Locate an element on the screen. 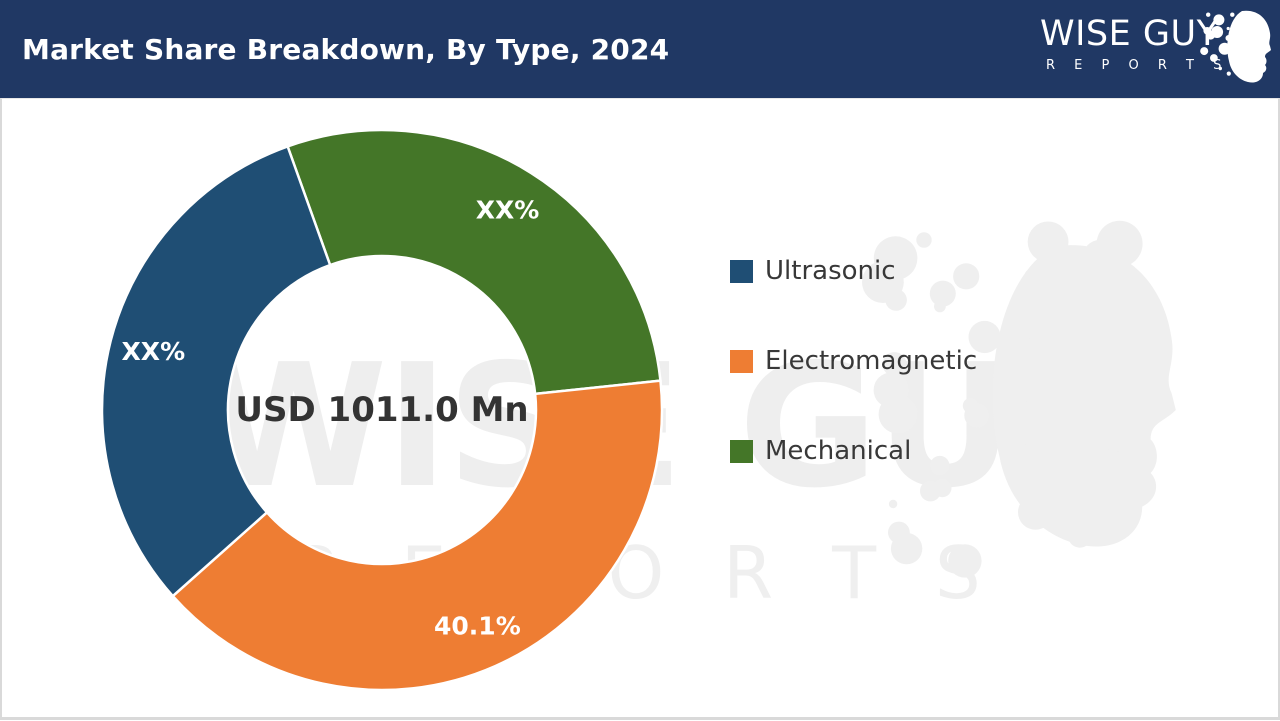 The width and height of the screenshot is (1280, 721). watermark-head-icon is located at coordinates (1019, 399).